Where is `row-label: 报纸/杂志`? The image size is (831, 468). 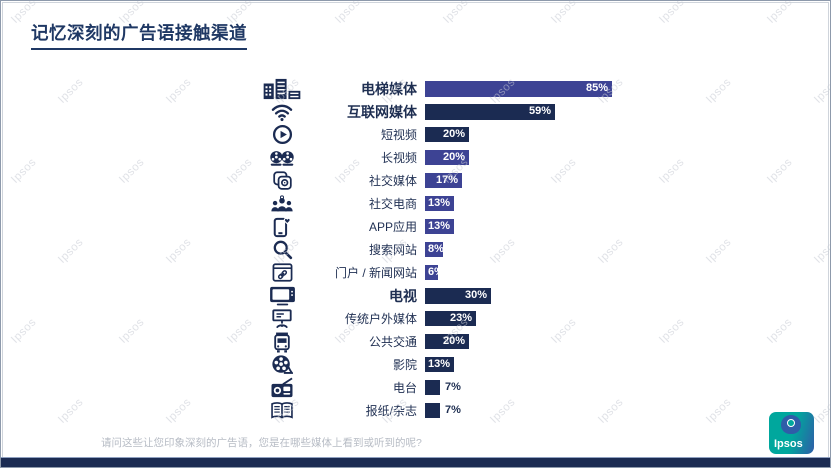 row-label: 报纸/杂志 is located at coordinates (391, 411).